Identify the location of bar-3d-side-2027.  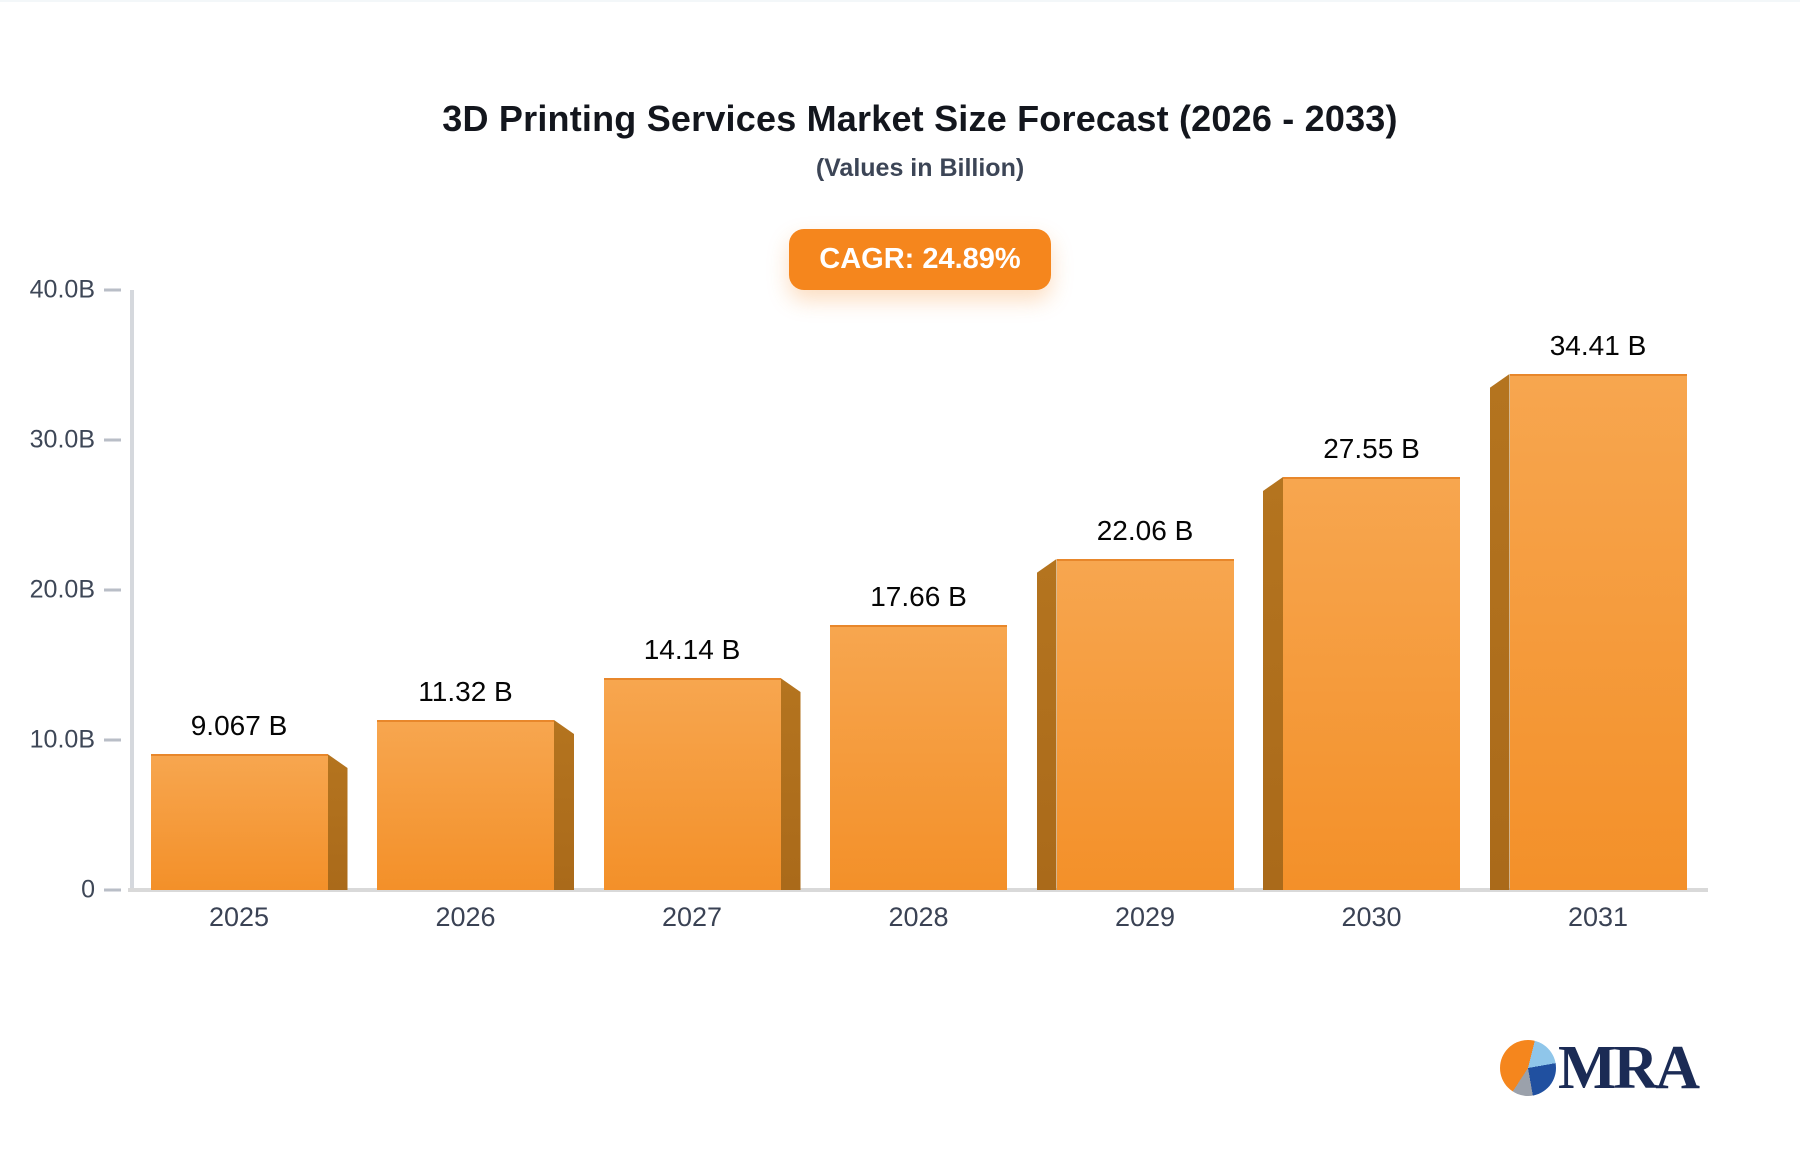
(790, 784).